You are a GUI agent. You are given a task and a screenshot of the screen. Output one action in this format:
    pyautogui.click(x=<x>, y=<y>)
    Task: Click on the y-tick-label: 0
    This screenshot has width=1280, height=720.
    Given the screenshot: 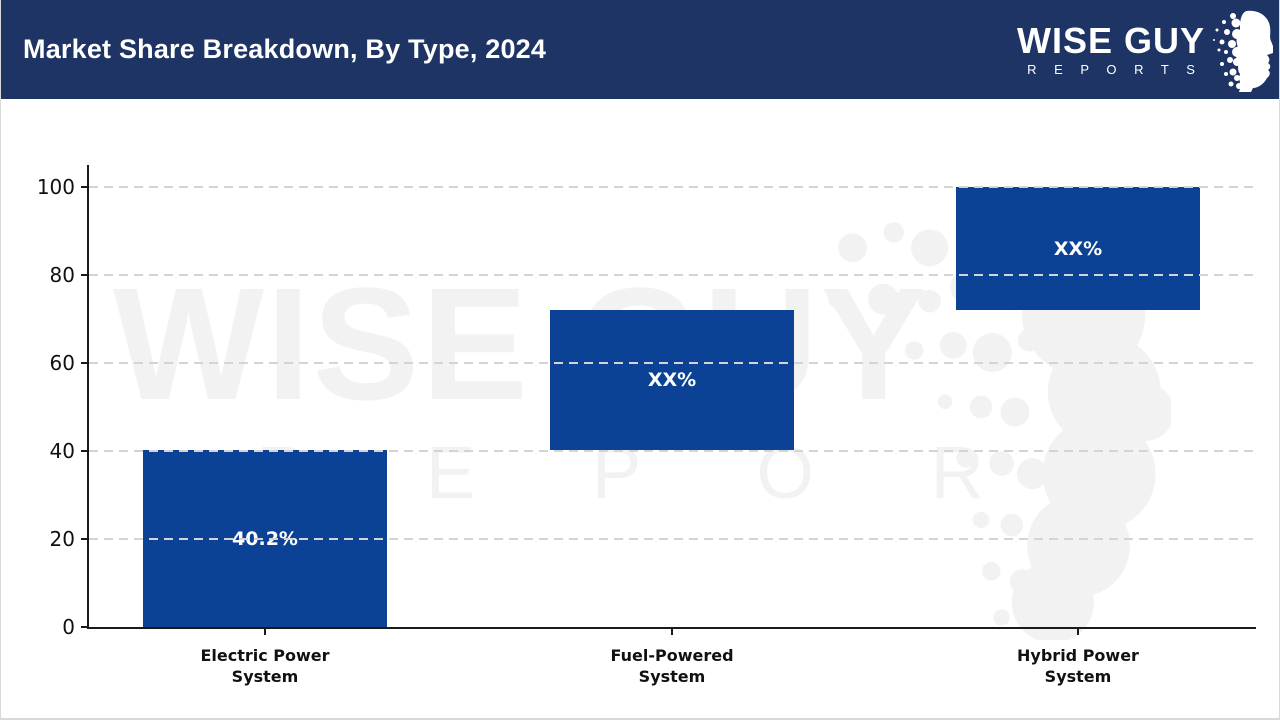 What is the action you would take?
    pyautogui.click(x=68, y=627)
    